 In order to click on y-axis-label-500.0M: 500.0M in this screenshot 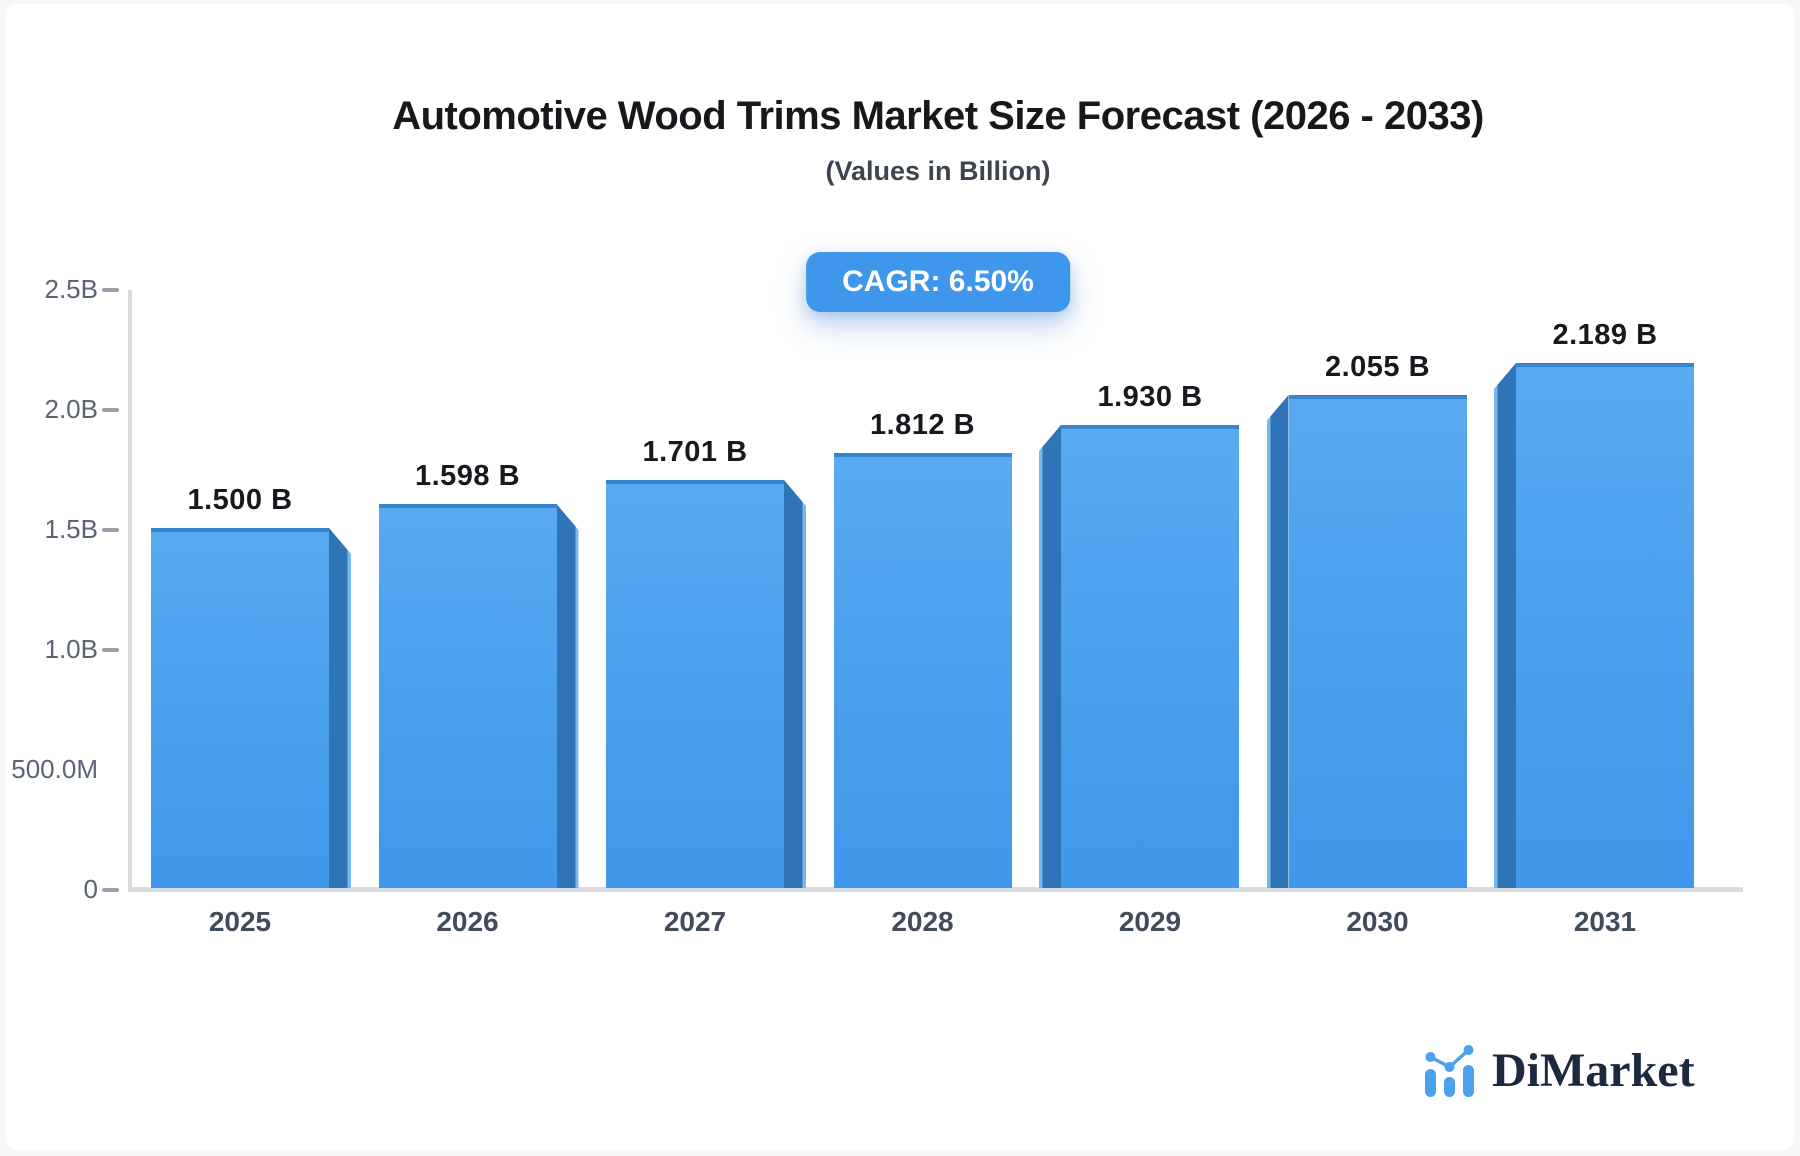, I will do `click(54, 769)`.